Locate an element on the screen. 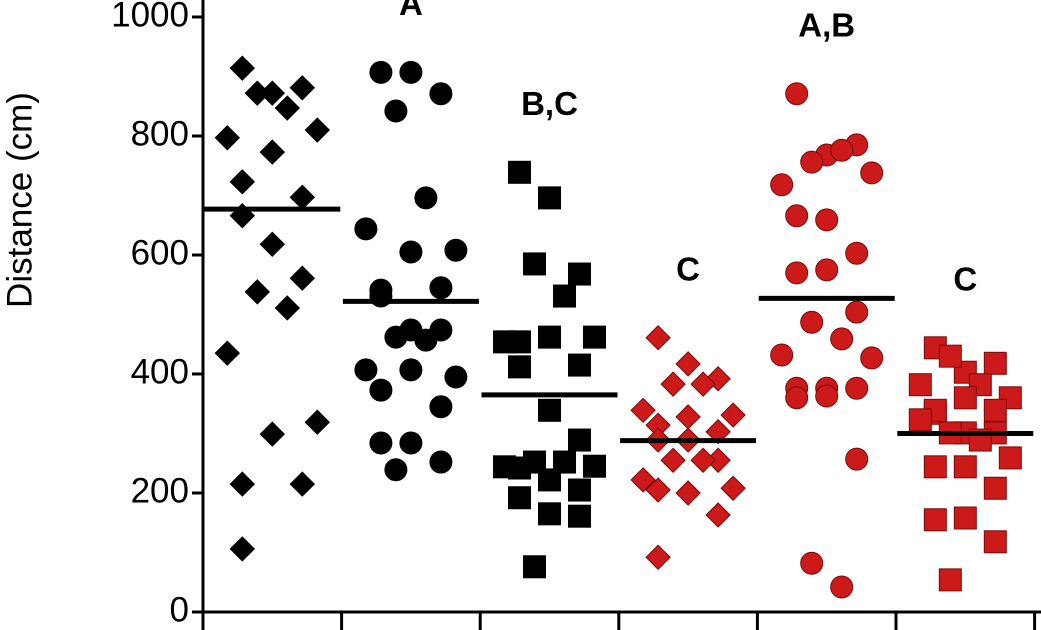 This screenshot has height=630, width=1041. y-tick-label: 600 is located at coordinates (160, 252).